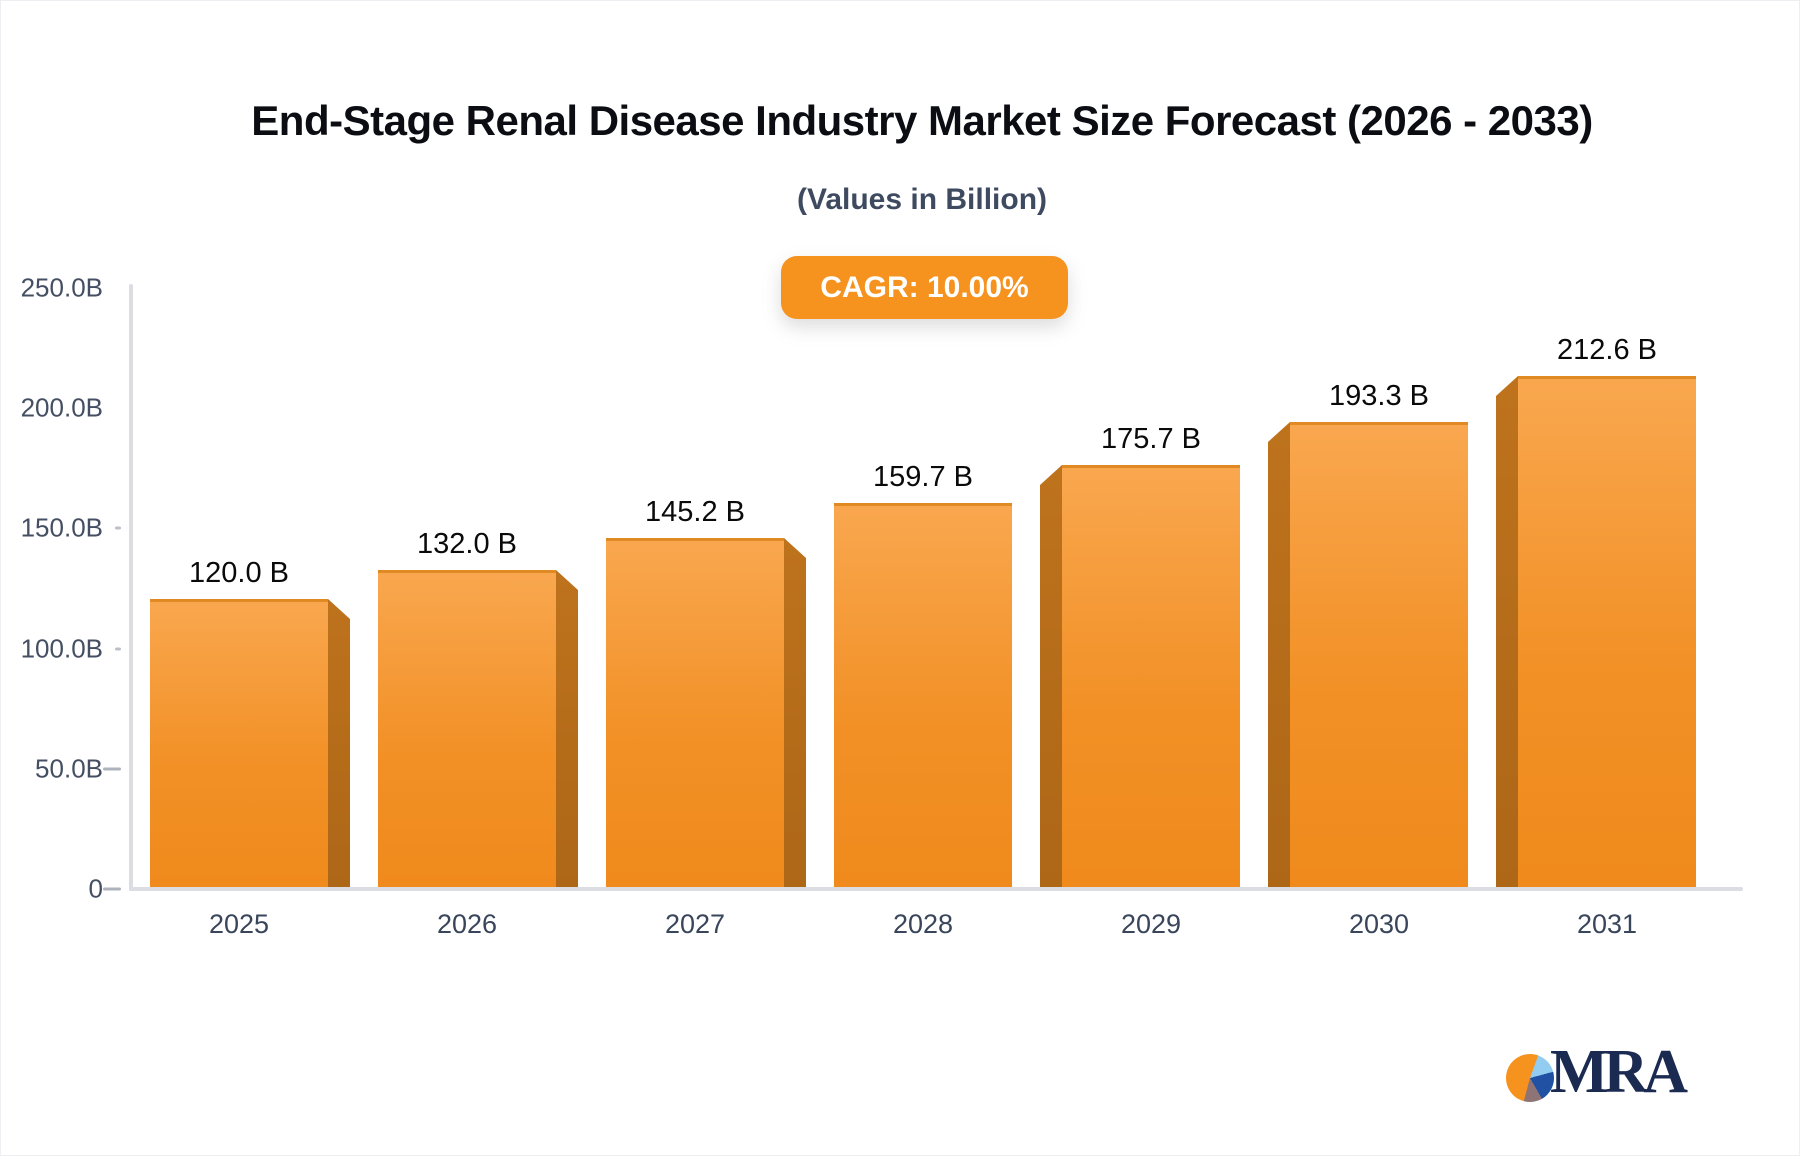 This screenshot has width=1800, height=1156. What do you see at coordinates (695, 924) in the screenshot?
I see `x-axis-tick-label: 2027` at bounding box center [695, 924].